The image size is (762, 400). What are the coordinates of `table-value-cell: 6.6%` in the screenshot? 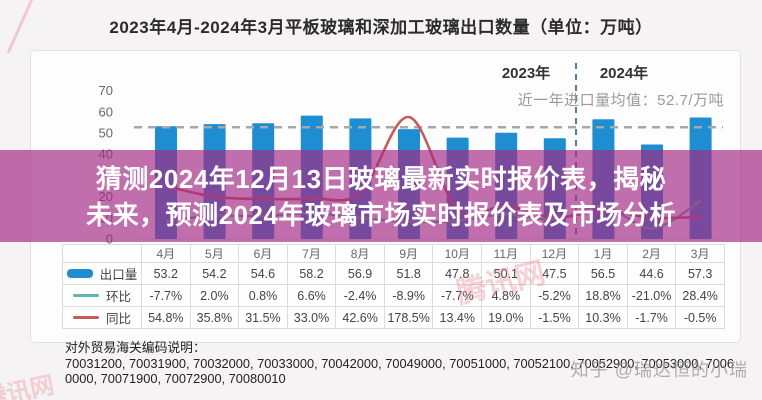 It's located at (311, 295).